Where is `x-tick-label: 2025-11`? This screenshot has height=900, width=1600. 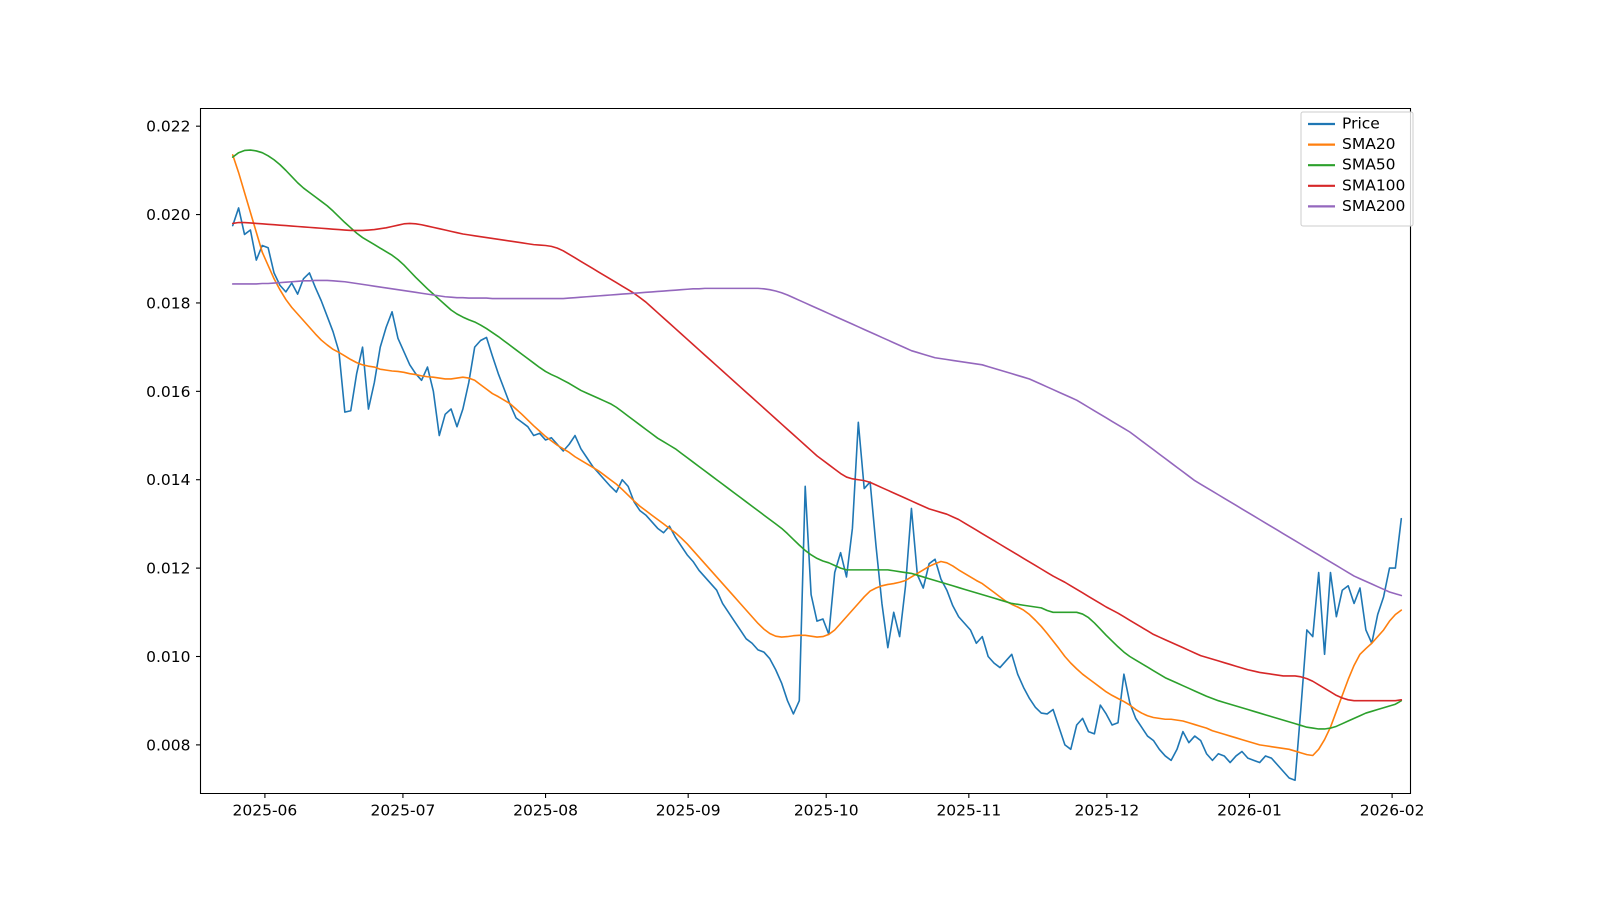 x-tick-label: 2025-11 is located at coordinates (968, 811).